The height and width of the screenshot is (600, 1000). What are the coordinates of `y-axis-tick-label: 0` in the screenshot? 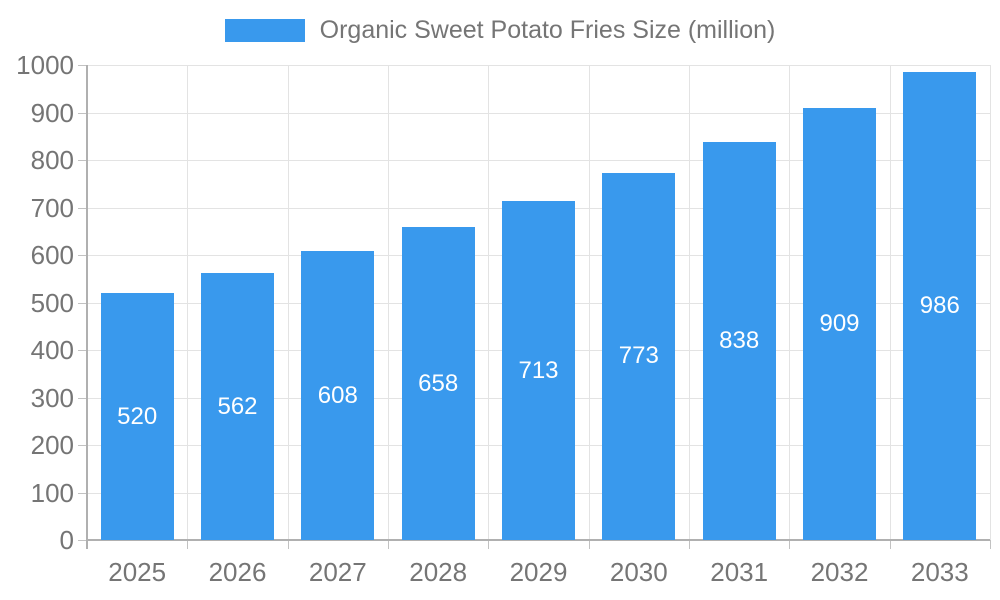 It's located at (66, 540).